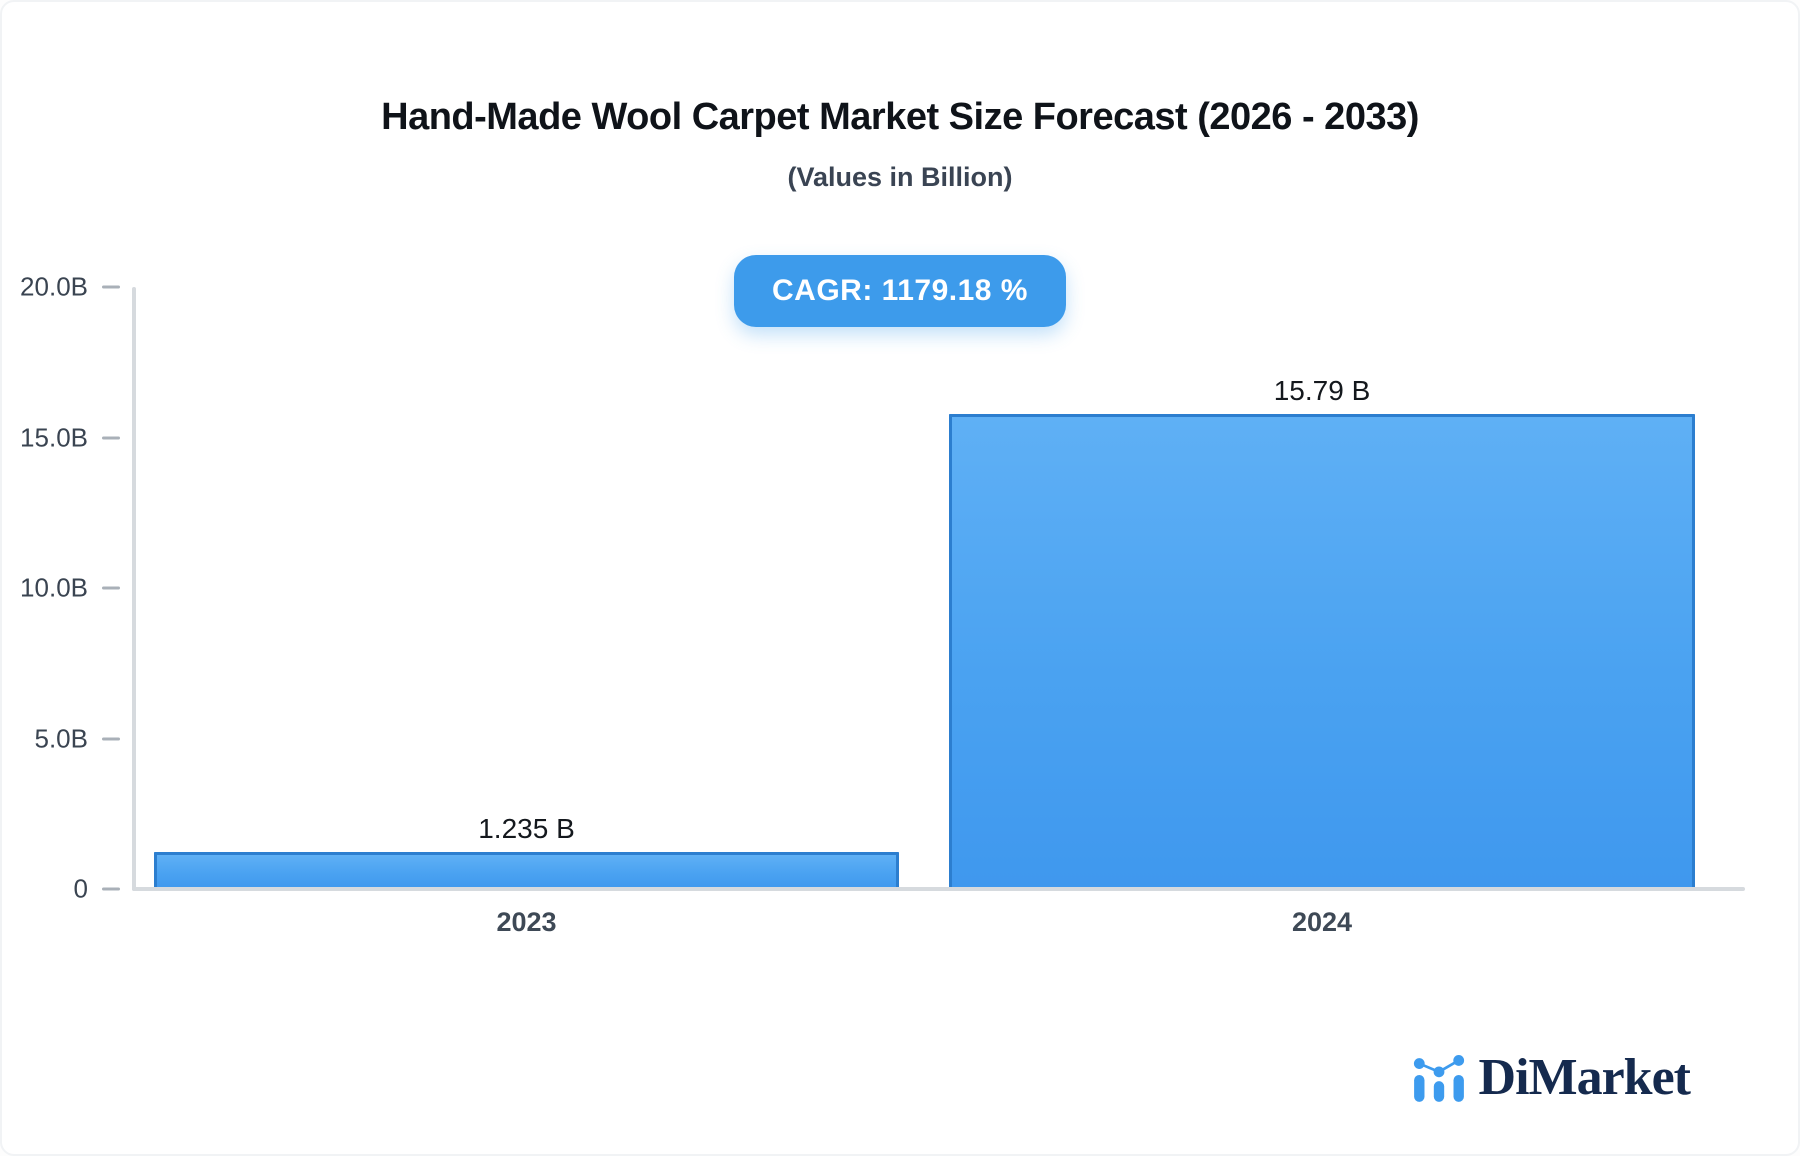 The width and height of the screenshot is (1800, 1156). What do you see at coordinates (54, 587) in the screenshot?
I see `y-tick-label: 10.0B` at bounding box center [54, 587].